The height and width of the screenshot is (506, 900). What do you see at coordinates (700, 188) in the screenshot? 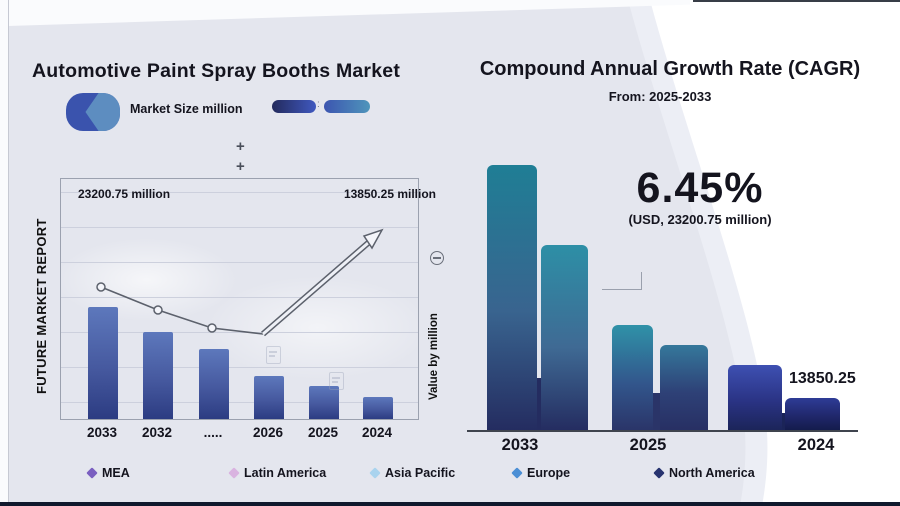
I see `cagr-value: 6.45%` at bounding box center [700, 188].